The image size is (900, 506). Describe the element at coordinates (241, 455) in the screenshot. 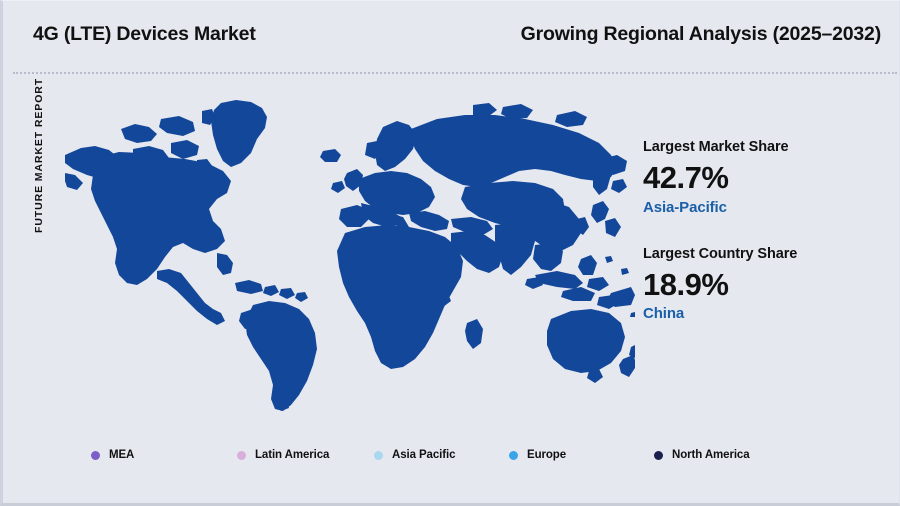

I see `legend-dot-latin-america` at that location.